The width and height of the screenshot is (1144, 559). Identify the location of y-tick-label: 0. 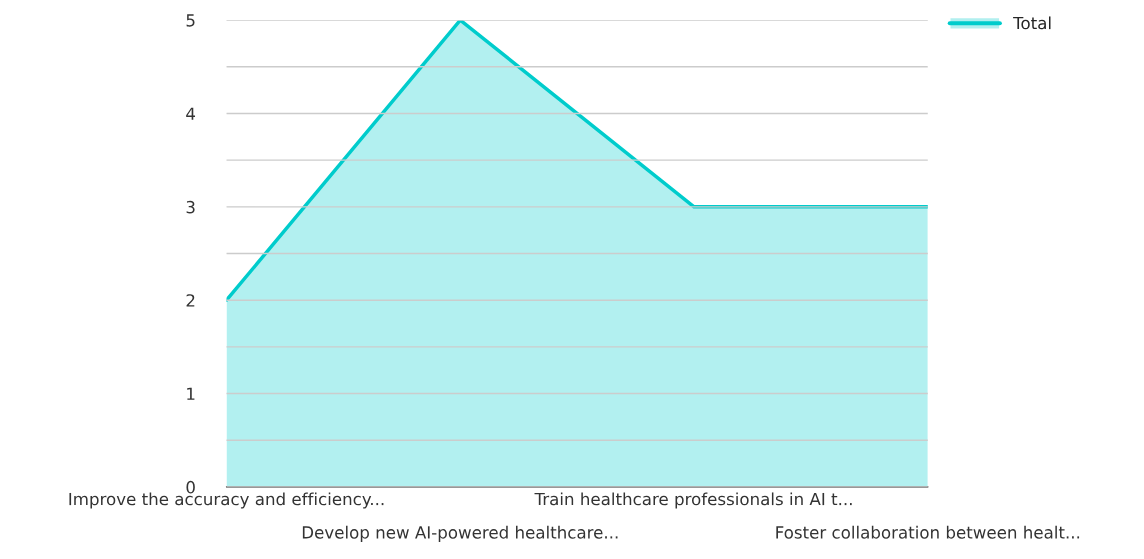
(190, 487).